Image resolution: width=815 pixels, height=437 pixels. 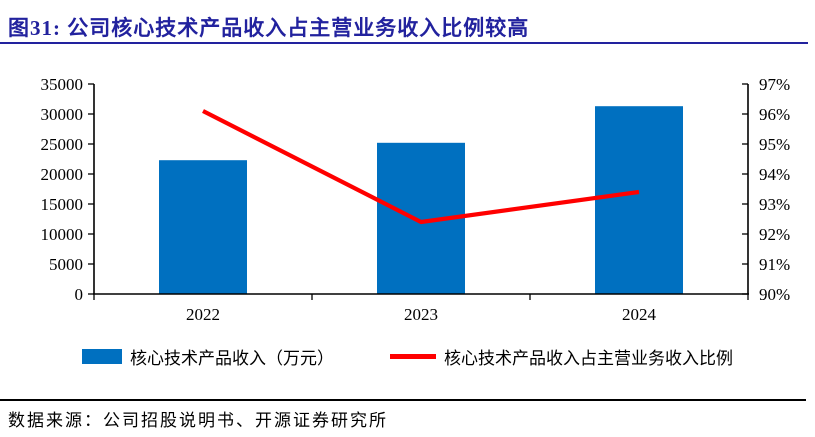 What do you see at coordinates (639, 200) in the screenshot?
I see `bar-2024` at bounding box center [639, 200].